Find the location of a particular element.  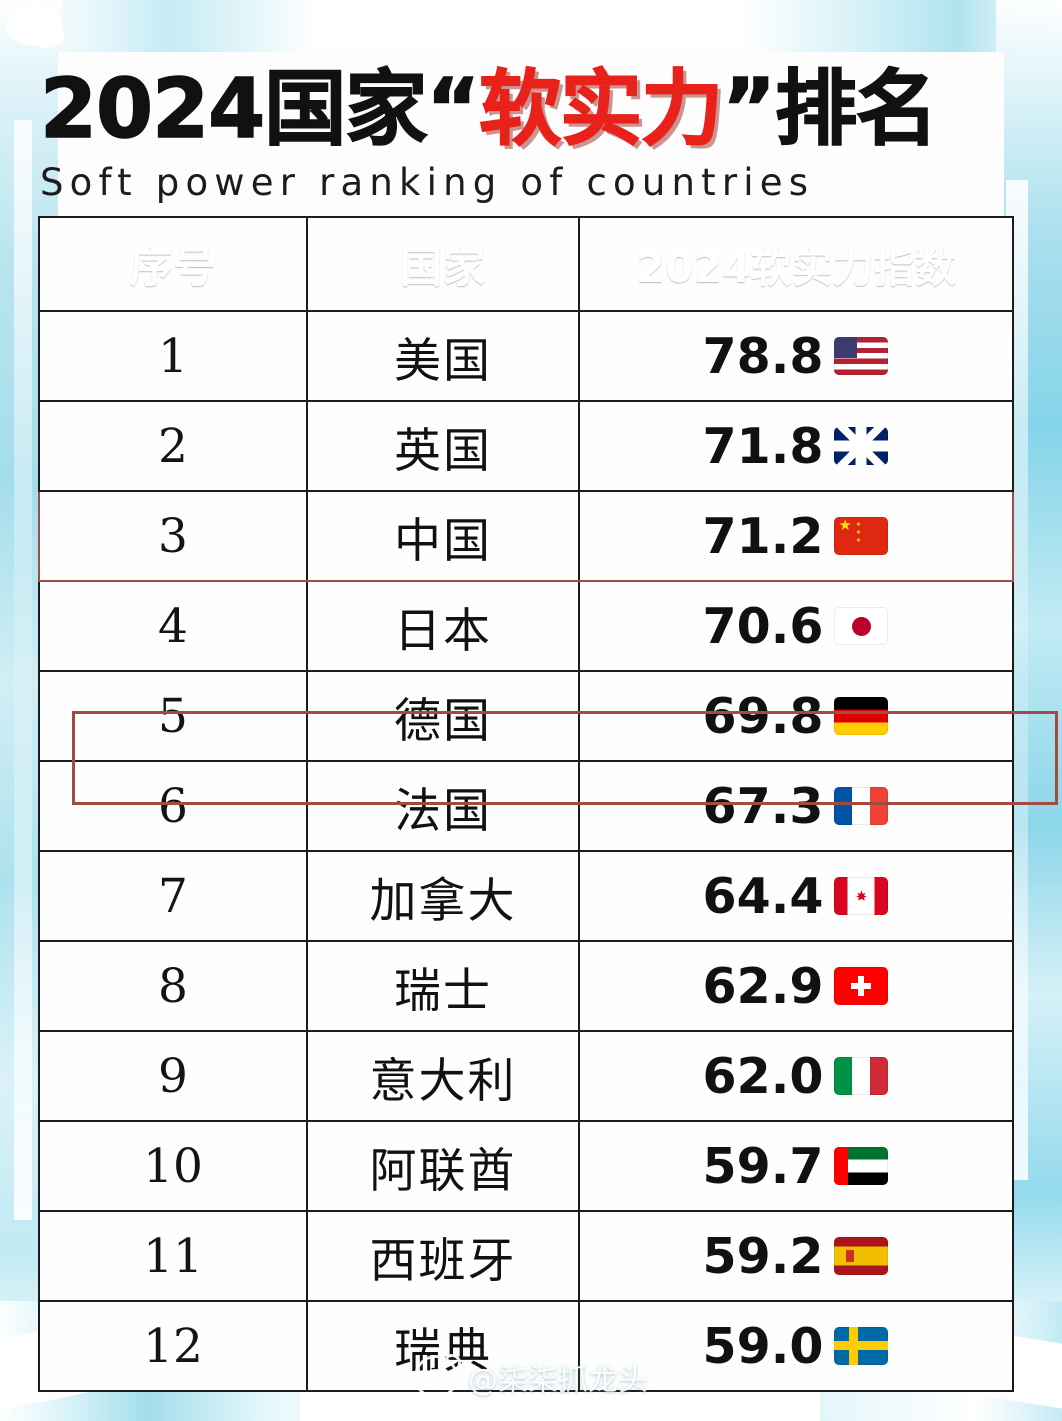

flag-se-icon is located at coordinates (861, 1346).